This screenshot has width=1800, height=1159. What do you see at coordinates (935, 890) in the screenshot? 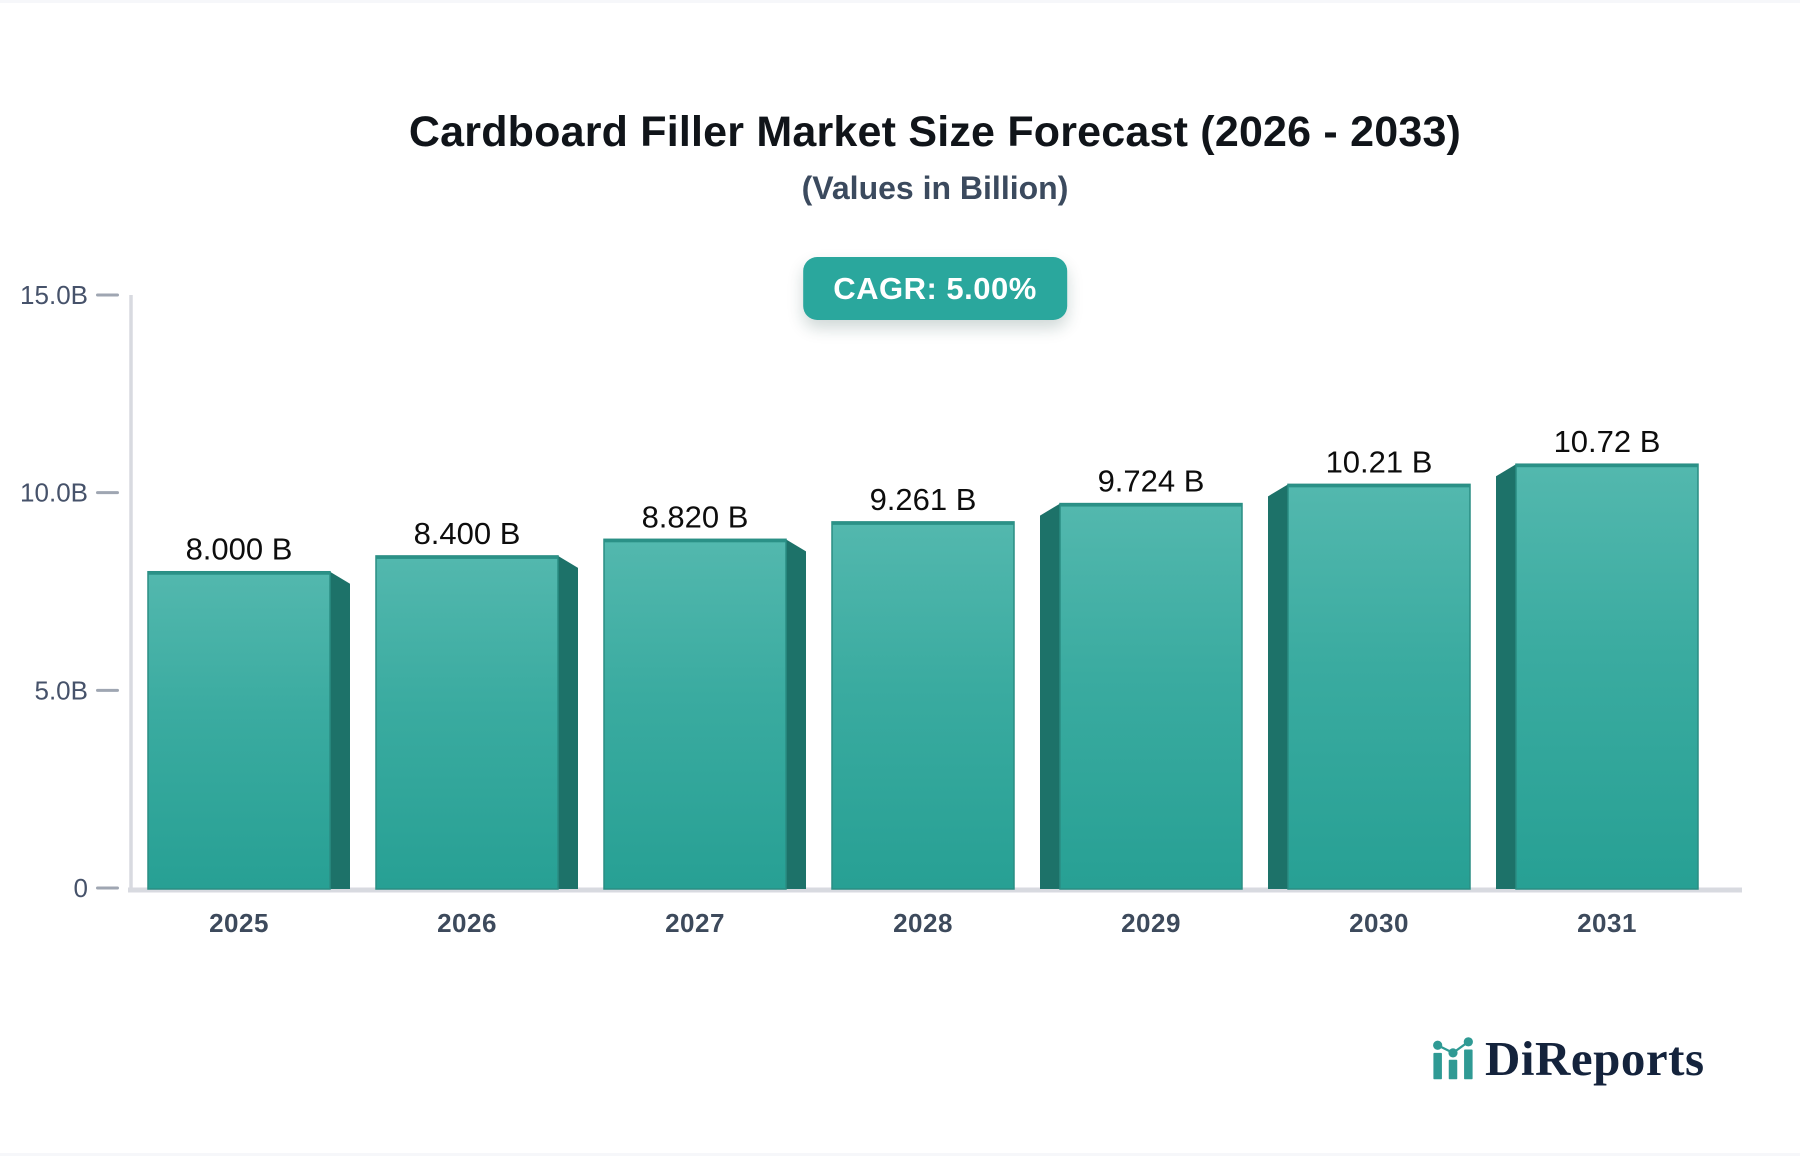
I see `x-axis-baseline` at bounding box center [935, 890].